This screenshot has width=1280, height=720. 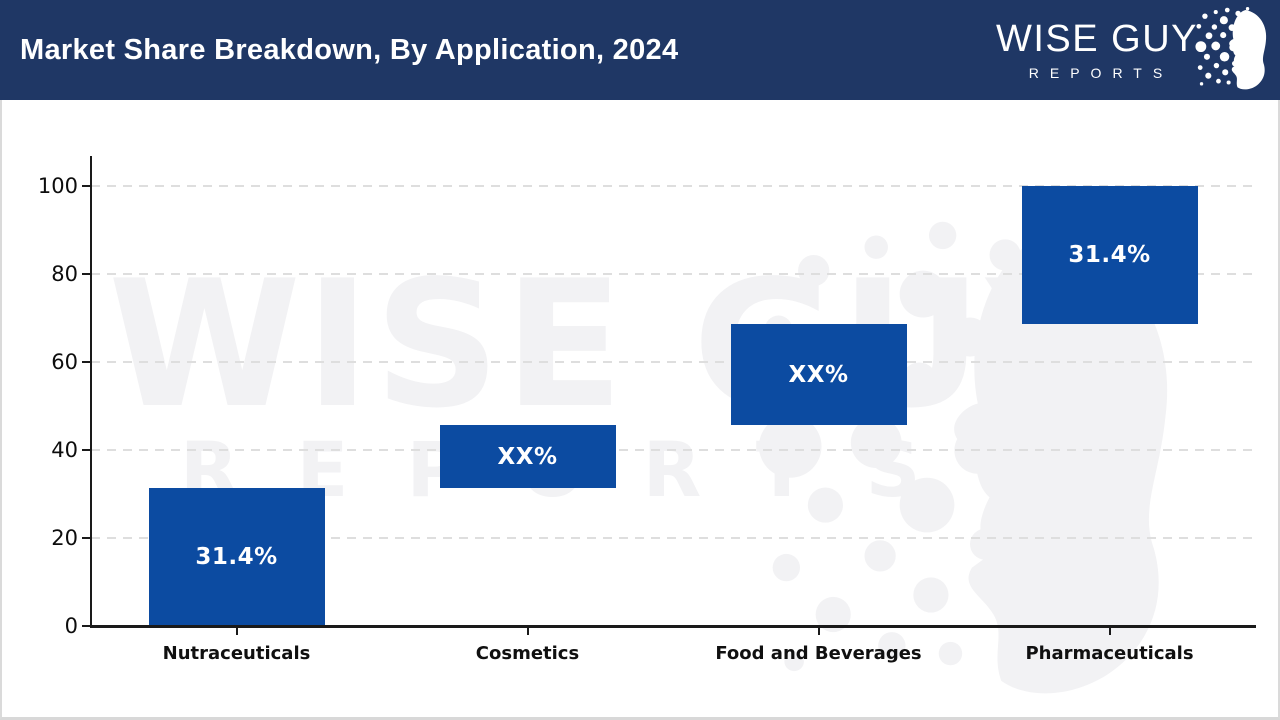 I want to click on wiseguy-logo-text: WISE GUY REPORTS, so click(x=1097, y=50).